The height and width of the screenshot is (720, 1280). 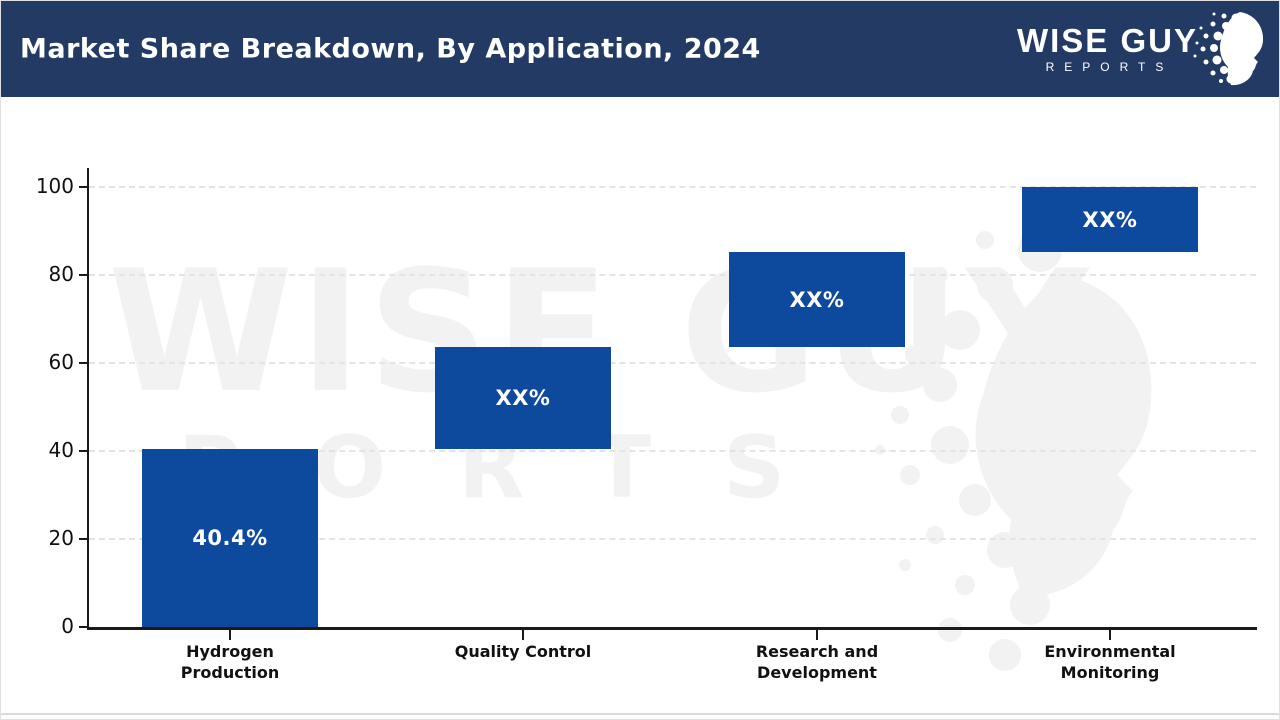 I want to click on category-label: Environmental Monitoring, so click(x=1110, y=662).